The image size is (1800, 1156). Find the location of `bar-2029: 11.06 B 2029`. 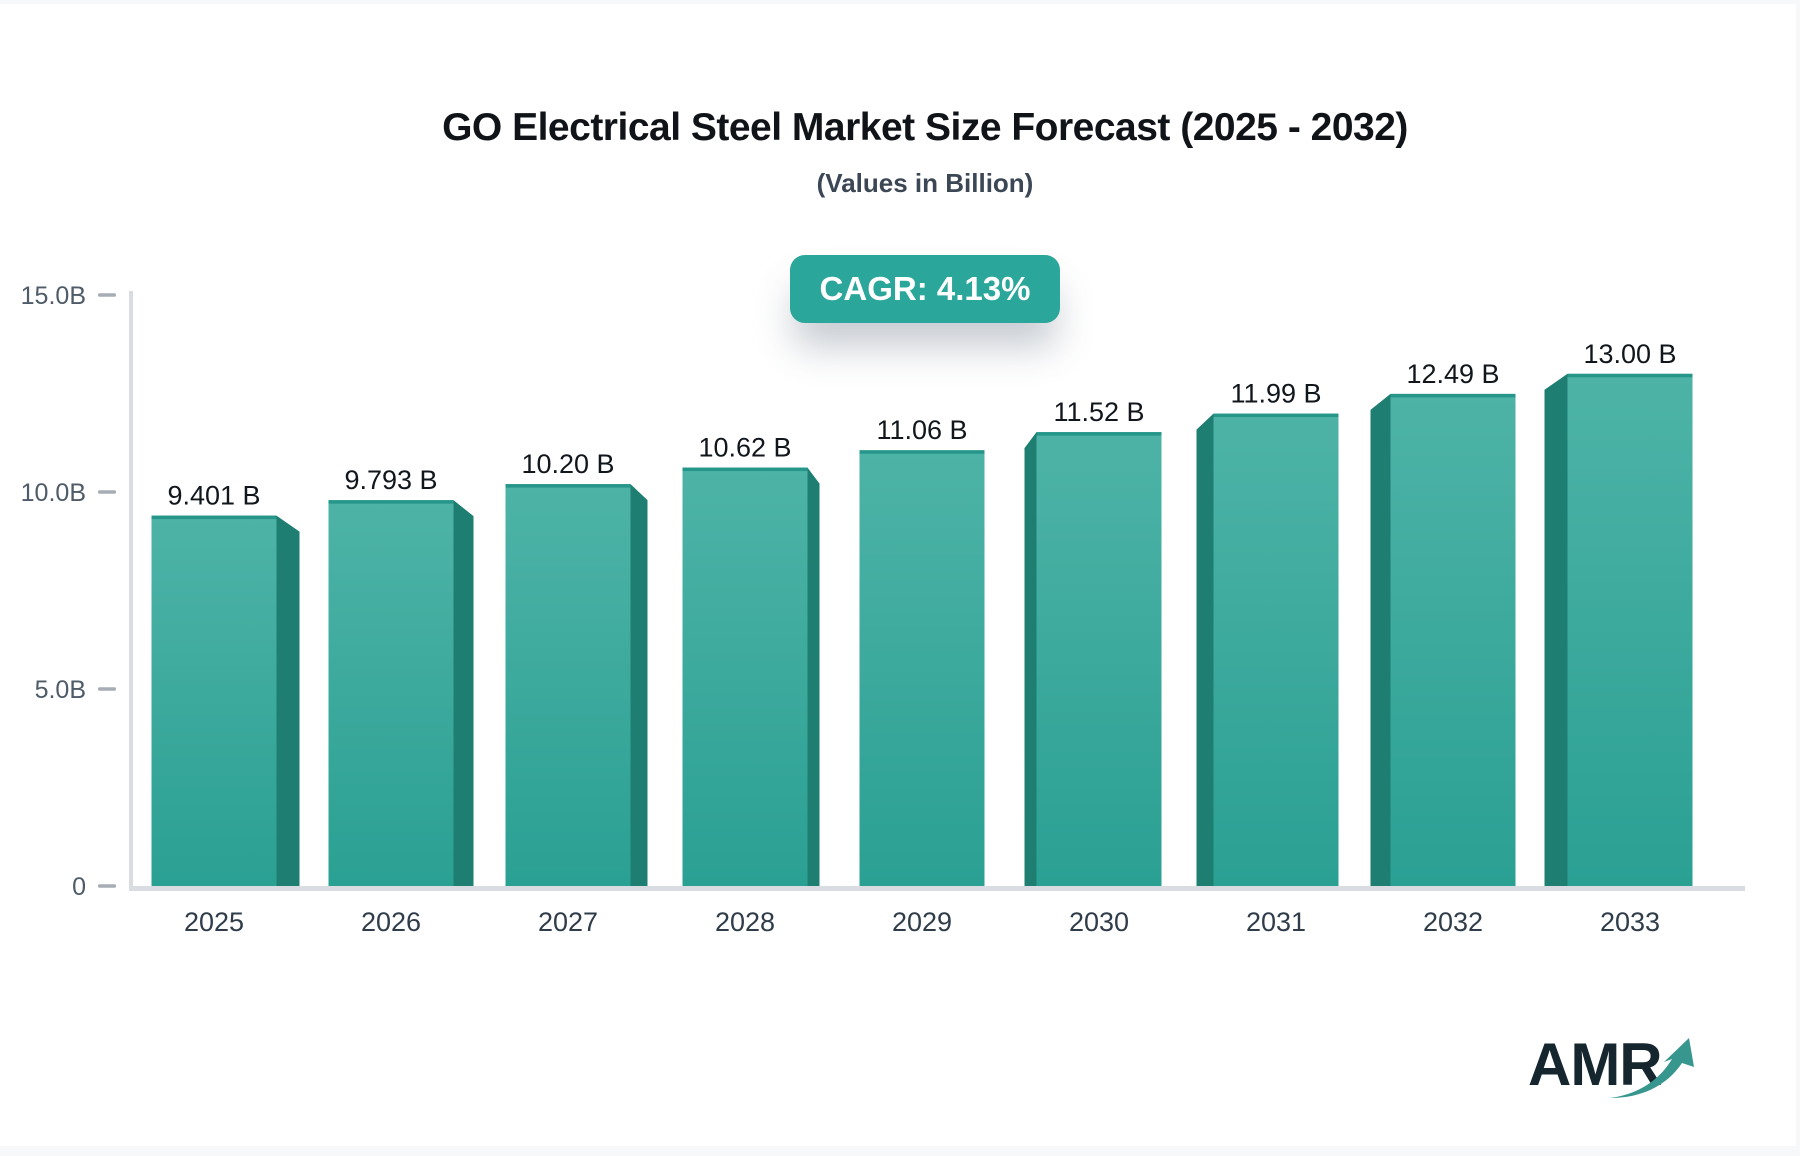

bar-2029: 11.06 B 2029 is located at coordinates (922, 676).